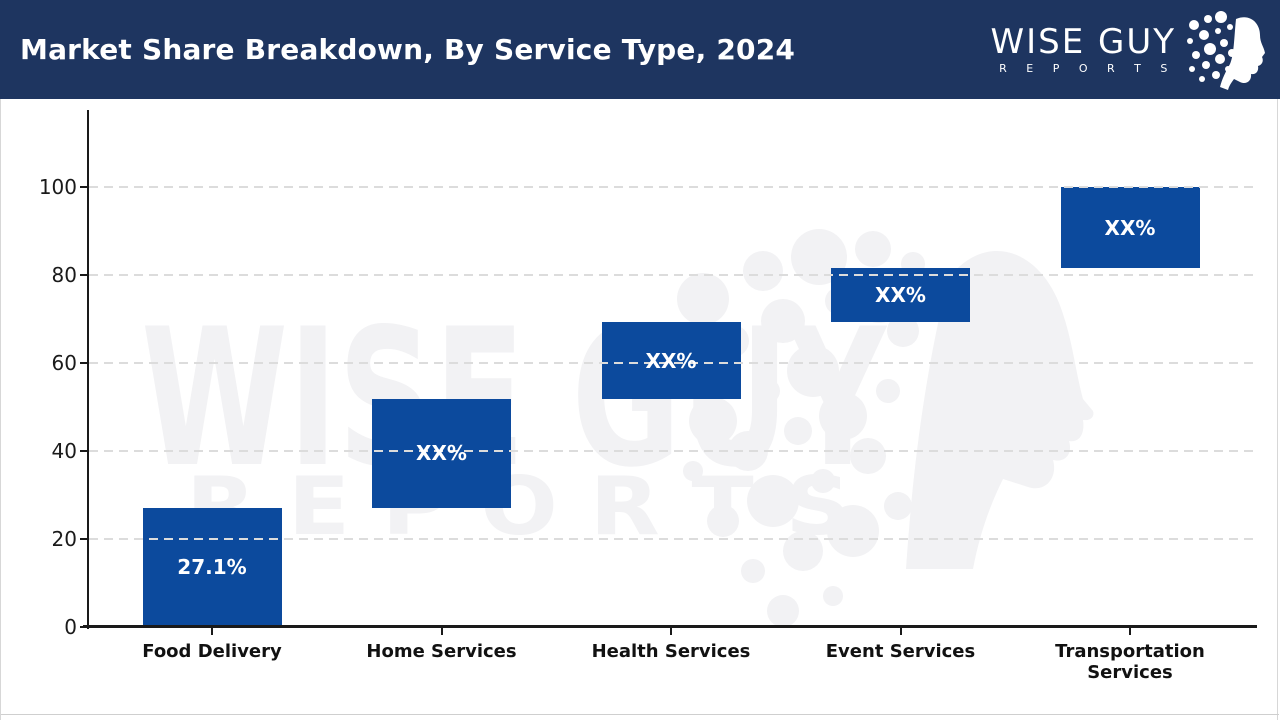  Describe the element at coordinates (518, 506) in the screenshot. I see `watermark-text-reports: R E P O R T S` at that location.